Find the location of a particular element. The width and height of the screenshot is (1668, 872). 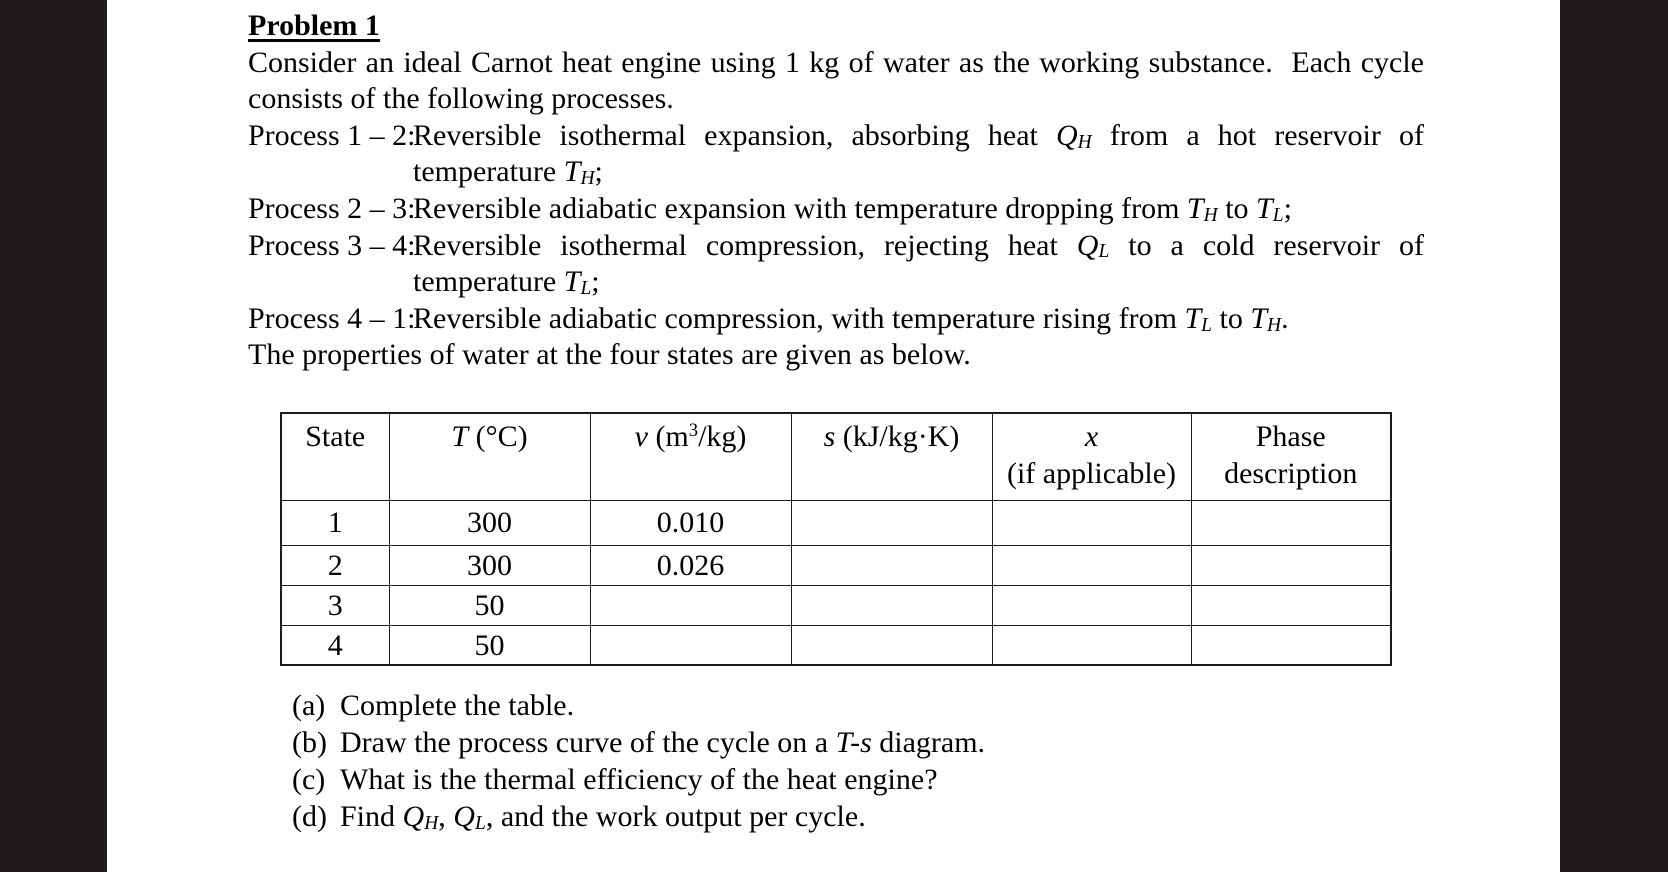

process-label: Process 4 – 1: is located at coordinates (332, 318).